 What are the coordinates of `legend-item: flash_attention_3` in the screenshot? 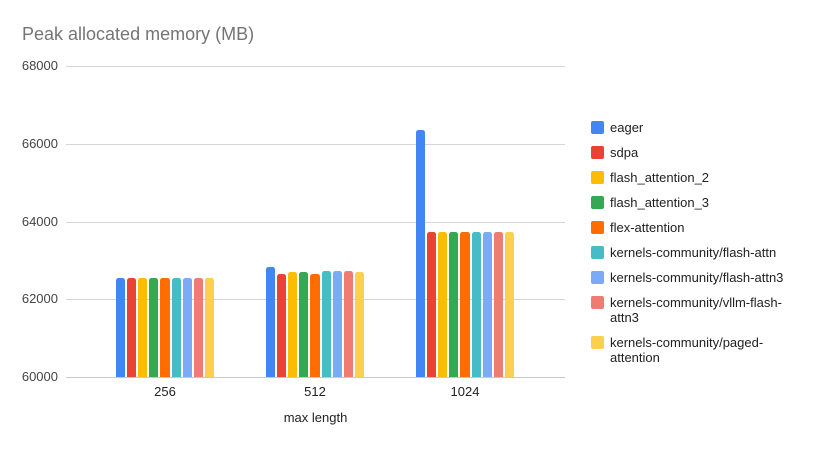 It's located at (687, 202).